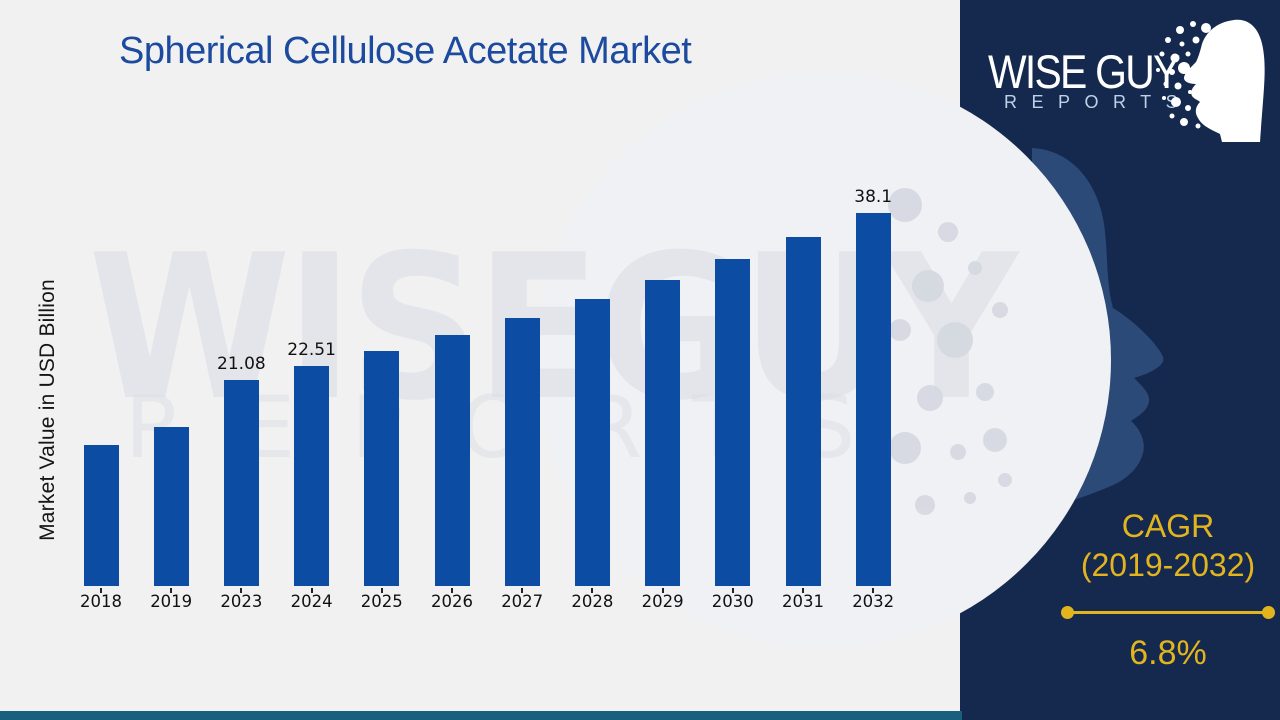 The image size is (1280, 720). What do you see at coordinates (241, 483) in the screenshot?
I see `bar-2023` at bounding box center [241, 483].